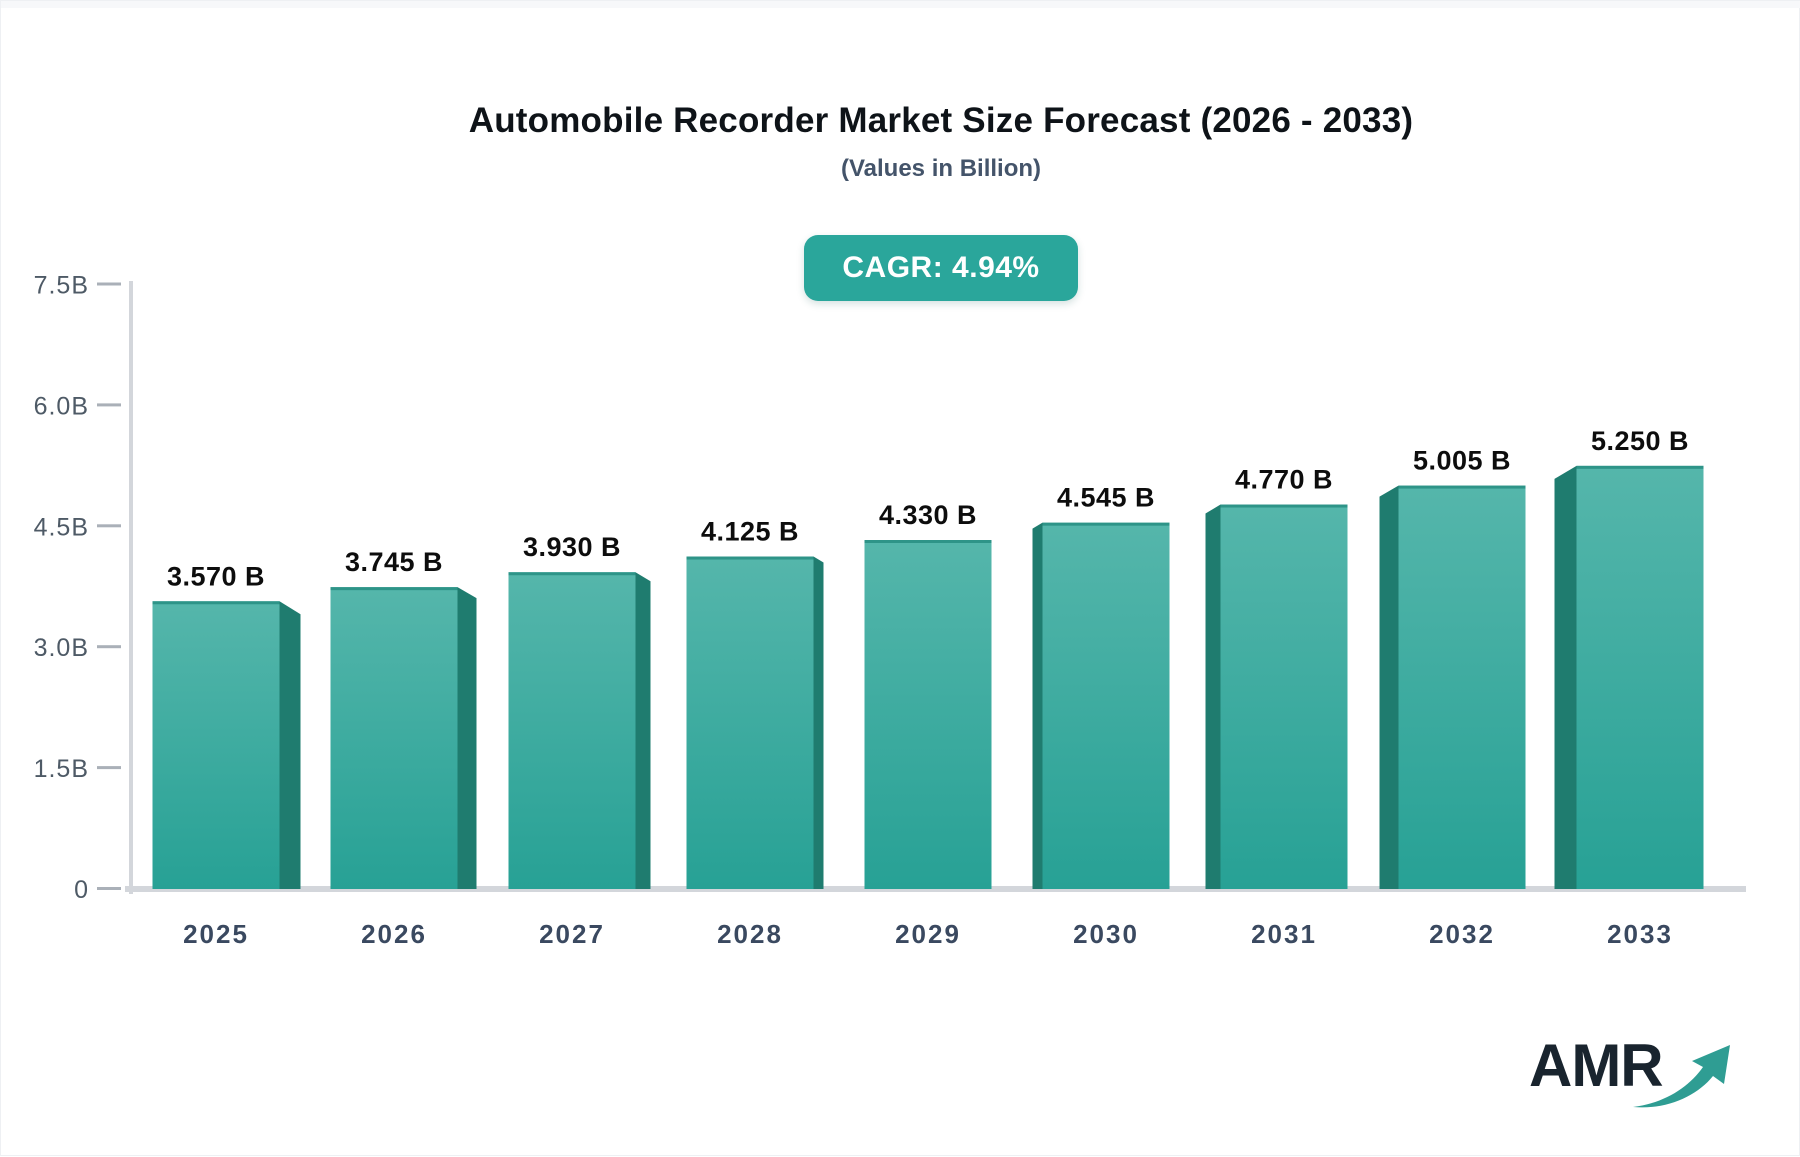  What do you see at coordinates (1681, 1076) in the screenshot?
I see `growth-arrow-icon` at bounding box center [1681, 1076].